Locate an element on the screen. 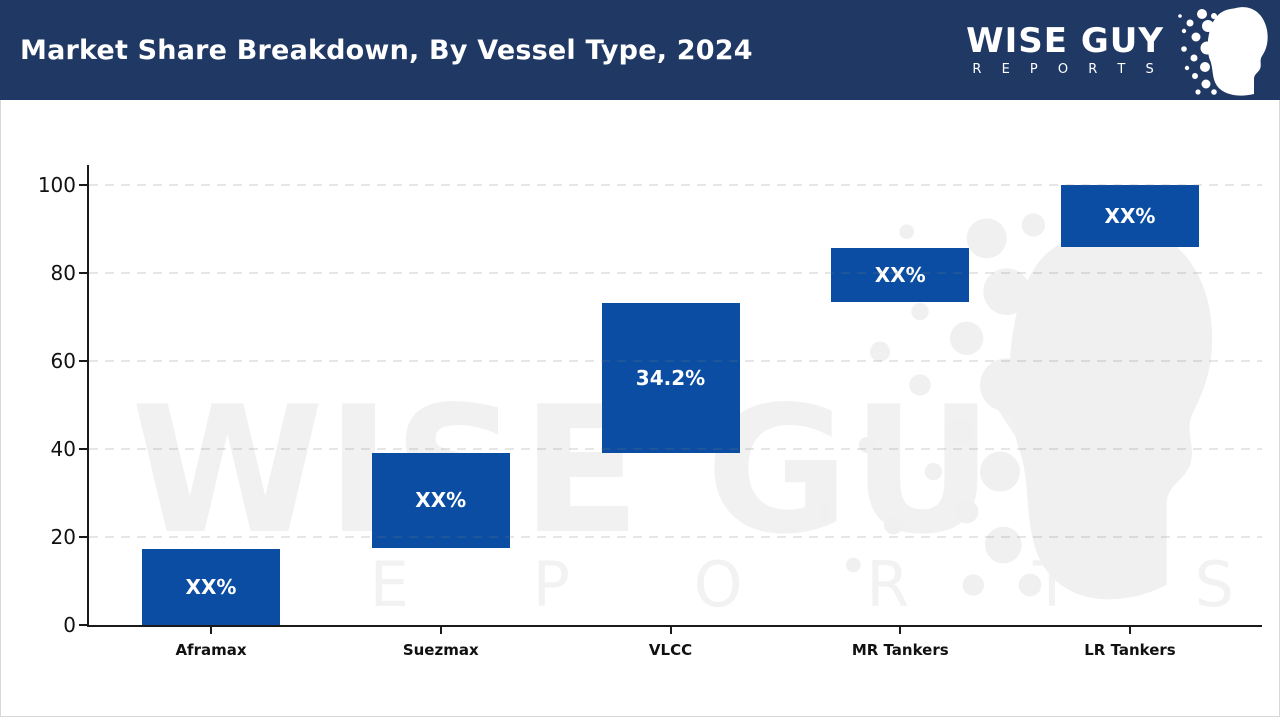 The width and height of the screenshot is (1280, 720). y-tick-label: 40 is located at coordinates (63, 449).